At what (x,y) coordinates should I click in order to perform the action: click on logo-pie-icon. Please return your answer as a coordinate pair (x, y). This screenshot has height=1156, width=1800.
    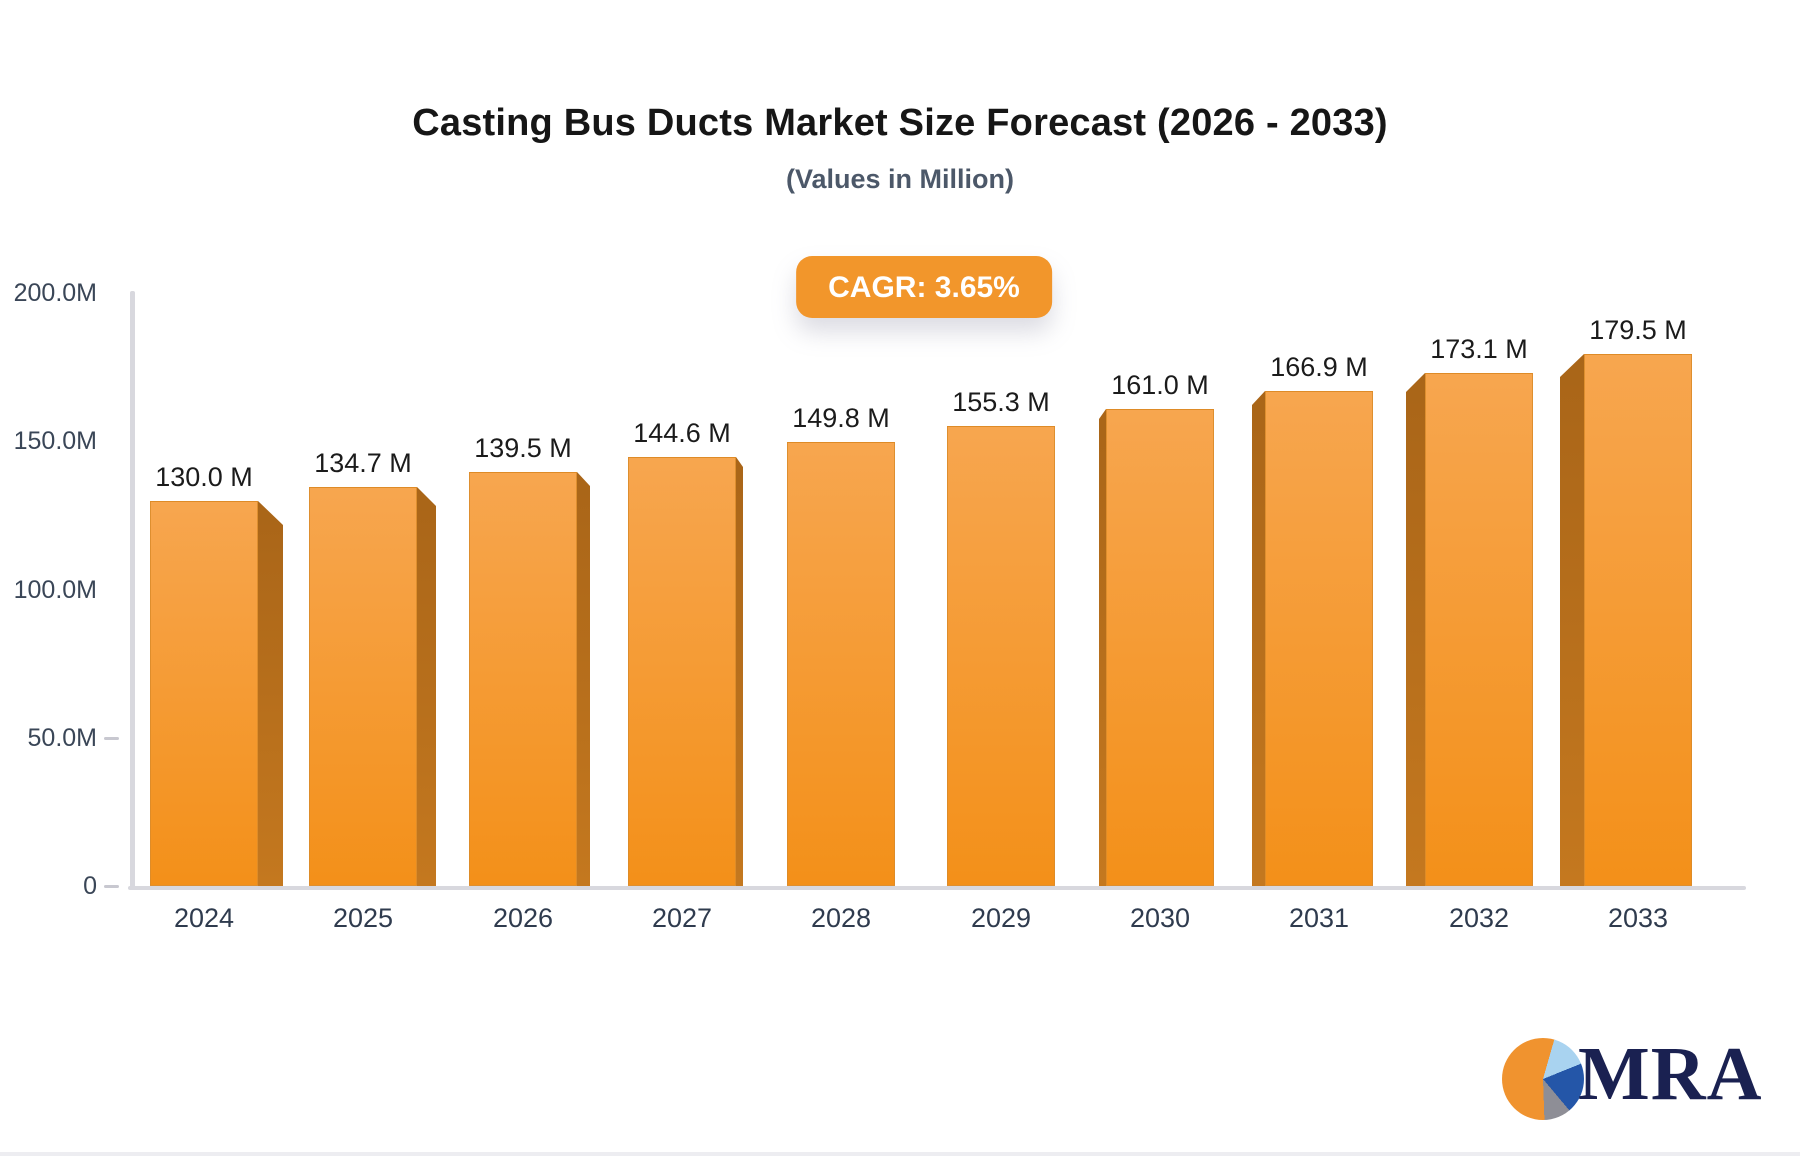
    Looking at the image, I should click on (1543, 1079).